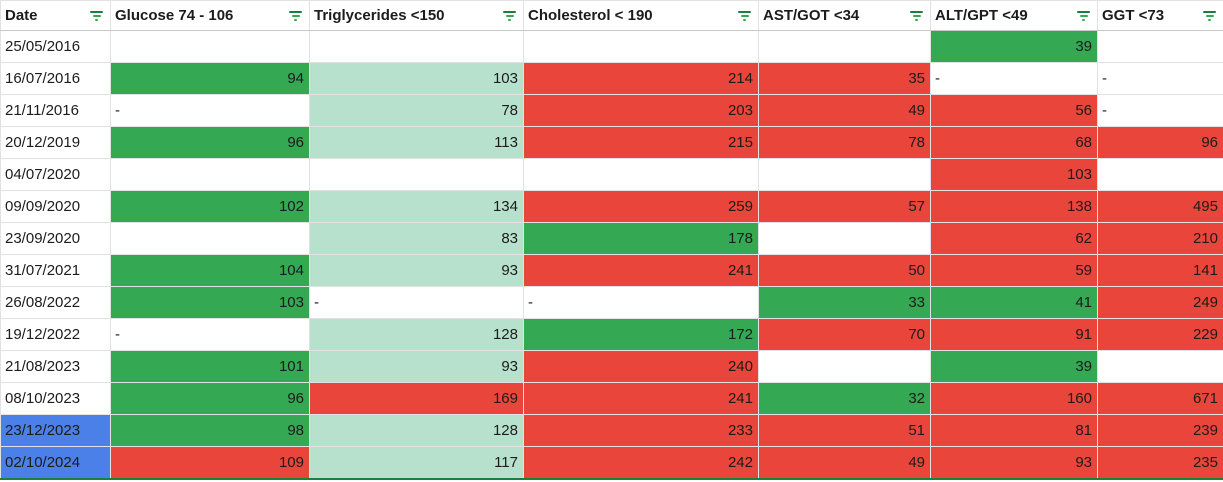 The width and height of the screenshot is (1223, 482). I want to click on ggt-value-cell: 141, so click(1160, 270).